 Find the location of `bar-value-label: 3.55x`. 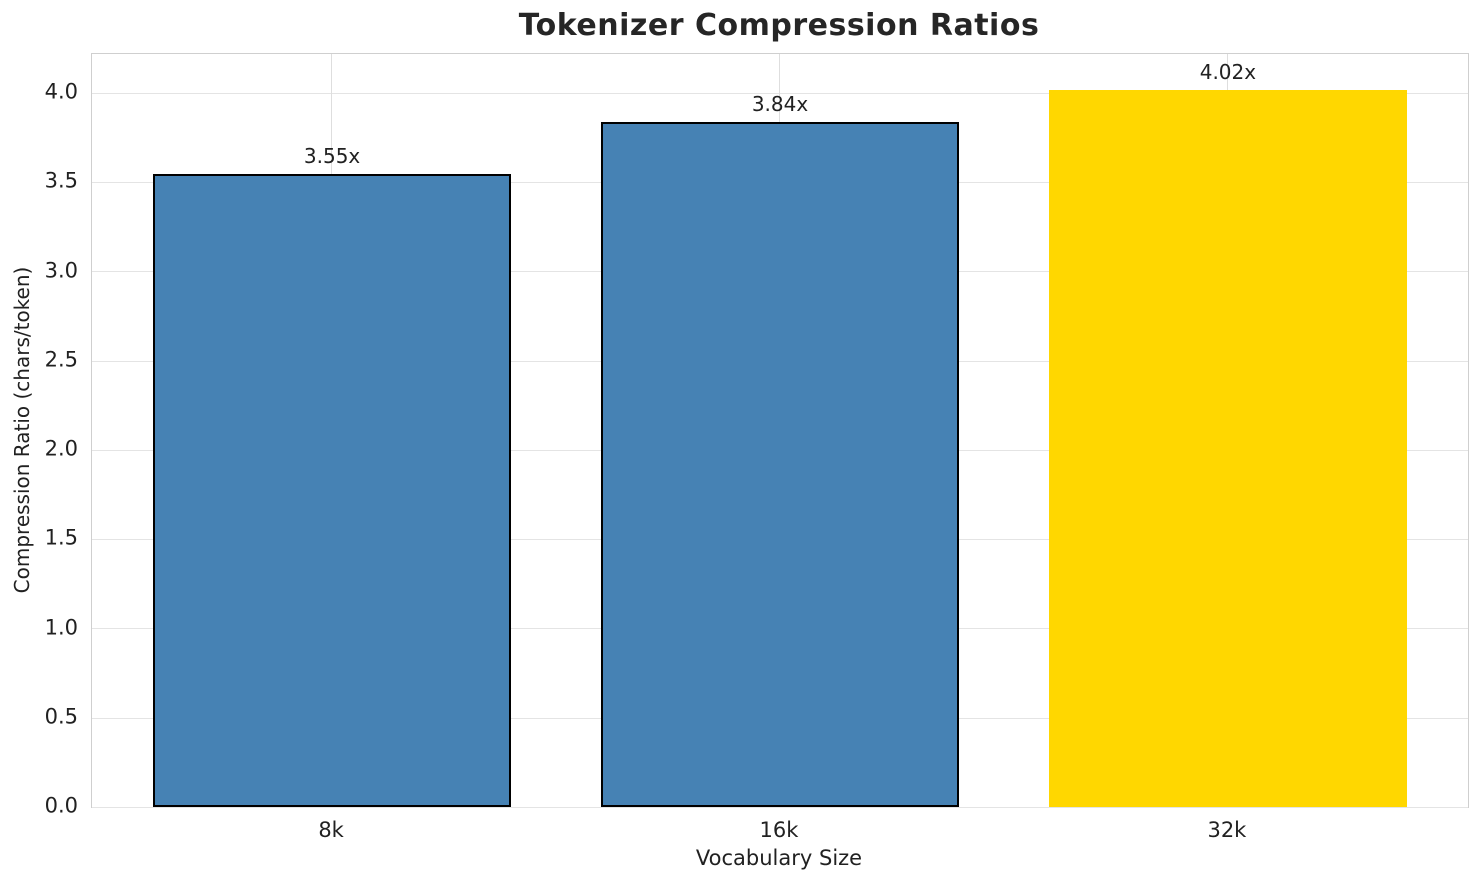

bar-value-label: 3.55x is located at coordinates (332, 155).